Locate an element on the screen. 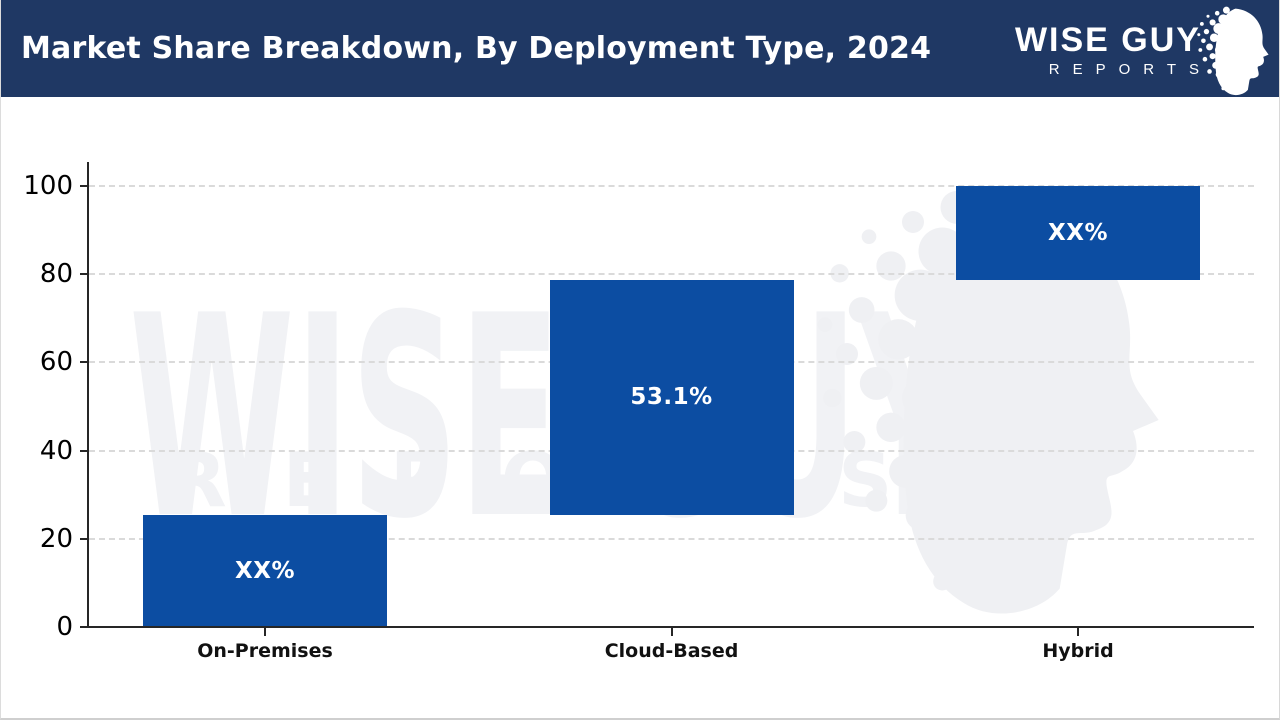 Image resolution: width=1280 pixels, height=720 pixels. bar-cloud-based: 53.1% is located at coordinates (671, 397).